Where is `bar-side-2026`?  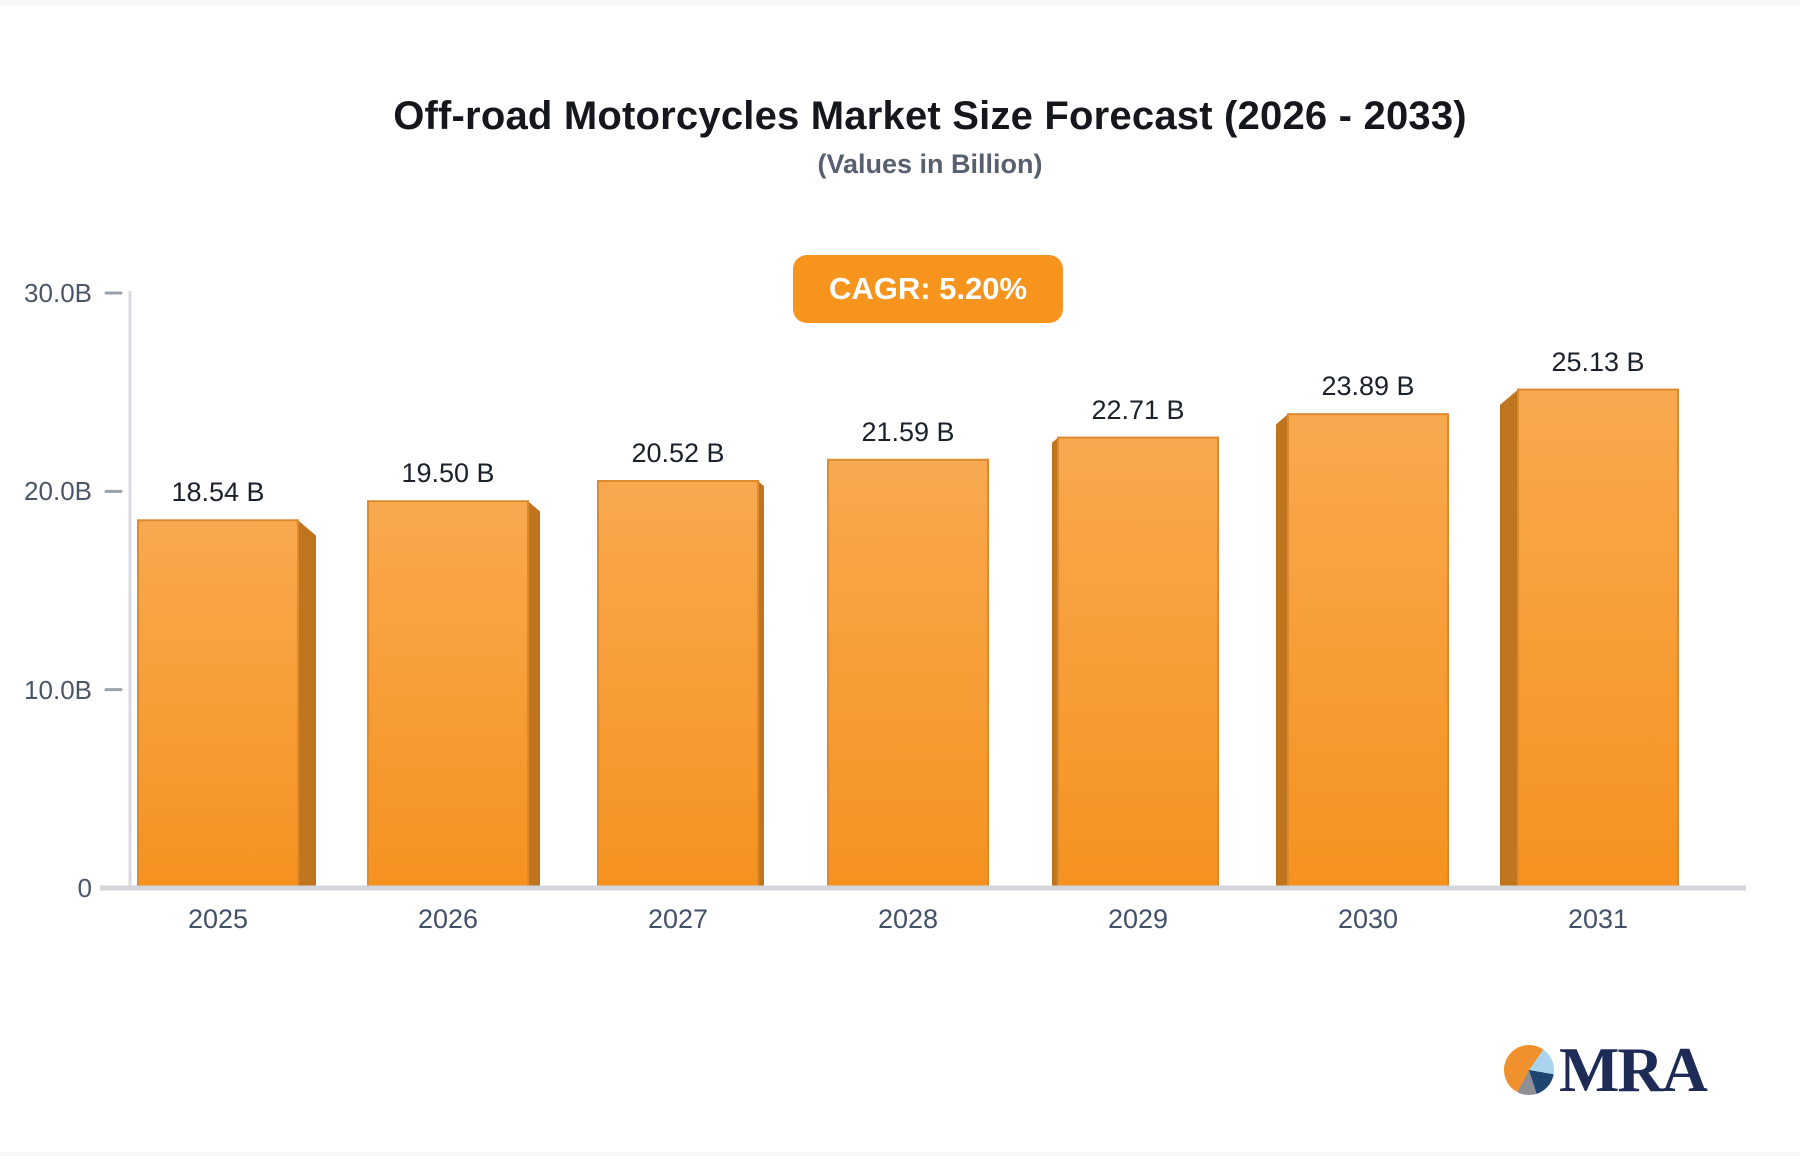
bar-side-2026 is located at coordinates (534, 694).